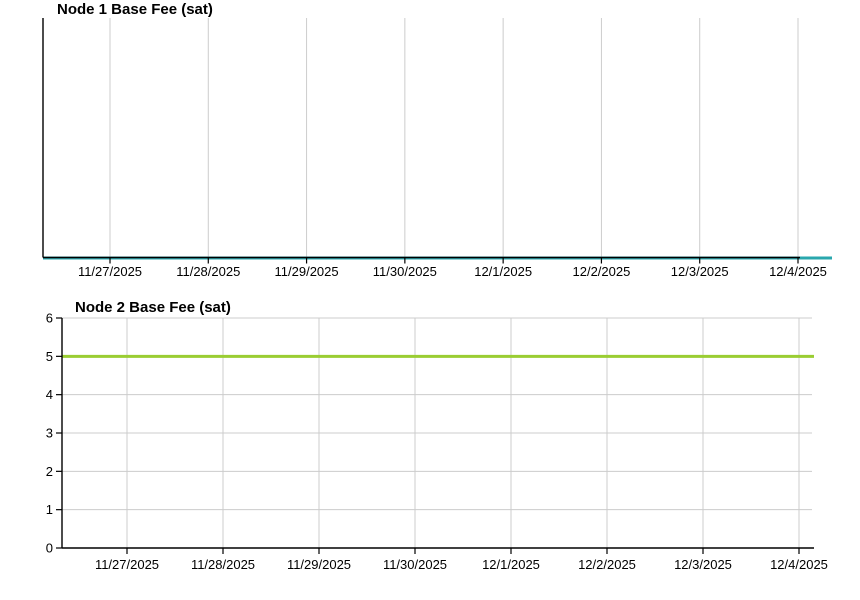 This screenshot has height=600, width=860. What do you see at coordinates (49, 548) in the screenshot?
I see `y-tick-label: 0` at bounding box center [49, 548].